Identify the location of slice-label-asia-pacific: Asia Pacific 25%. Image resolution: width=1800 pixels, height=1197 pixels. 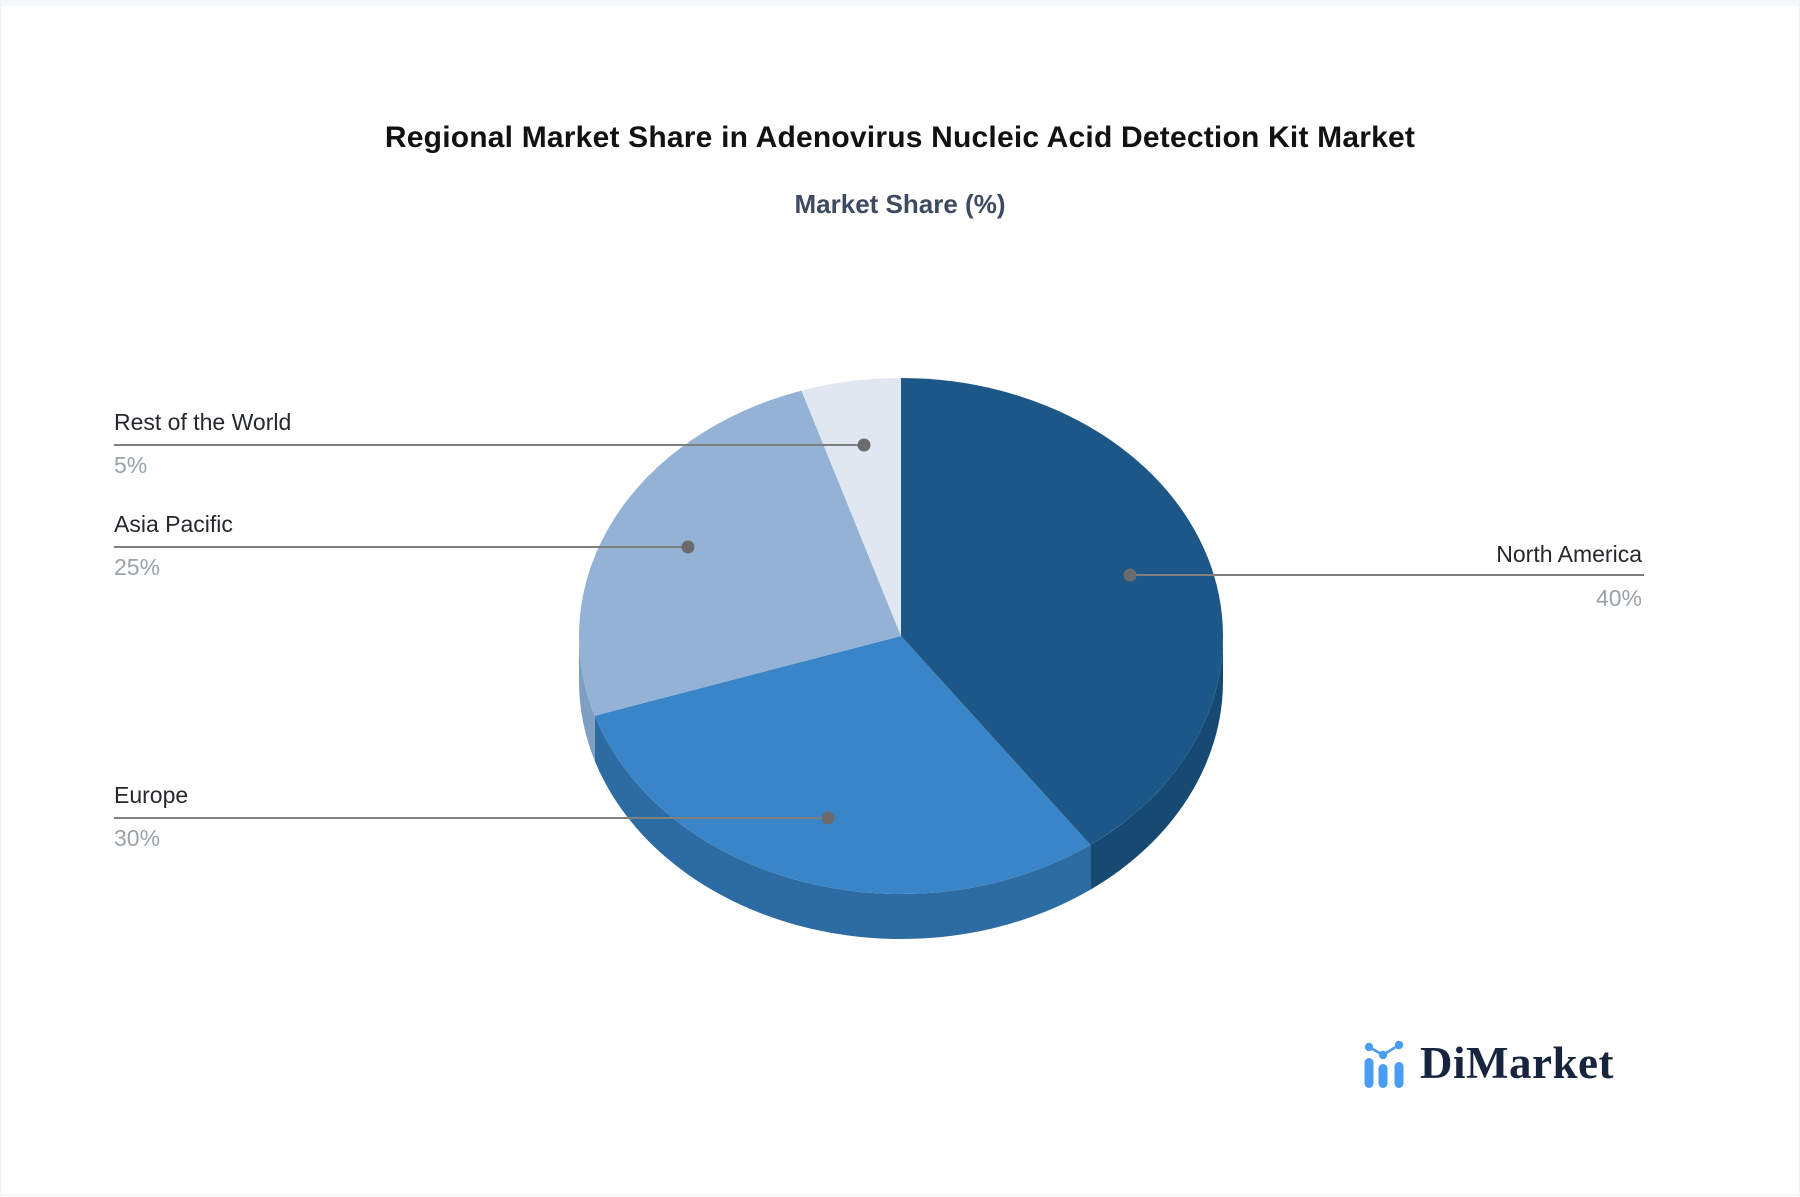
(173, 545).